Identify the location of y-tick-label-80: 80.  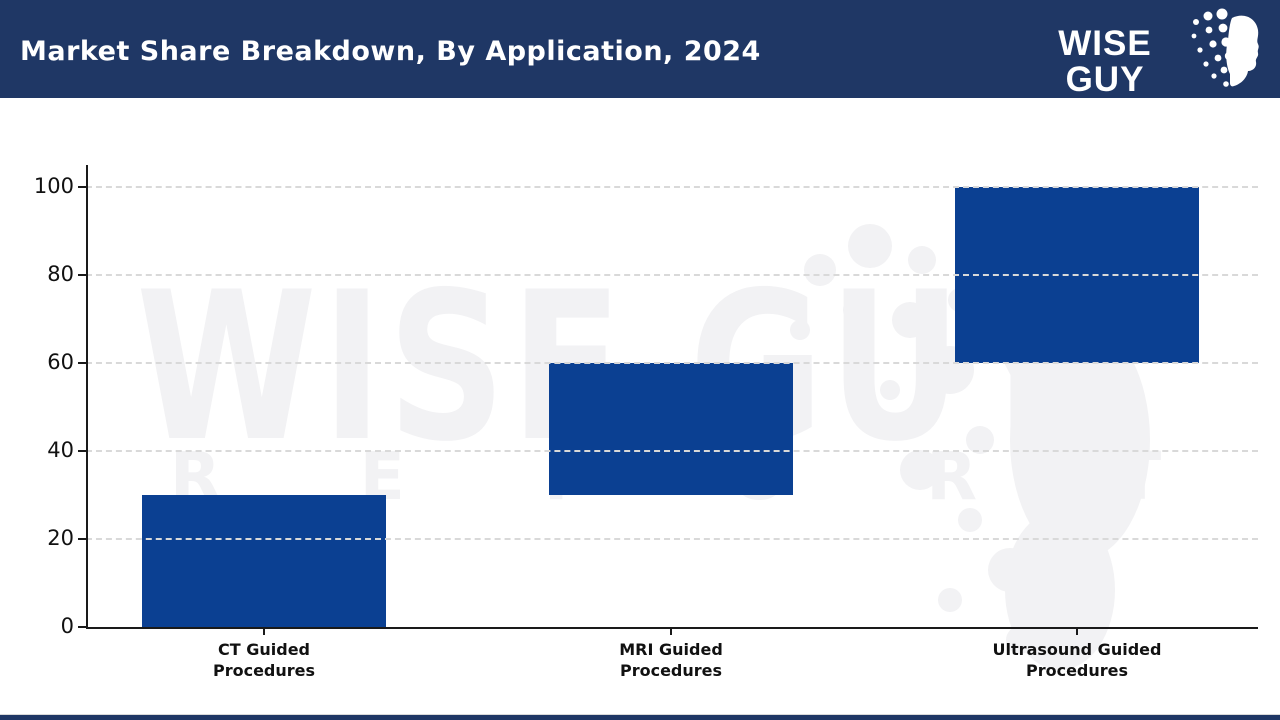
(60, 274).